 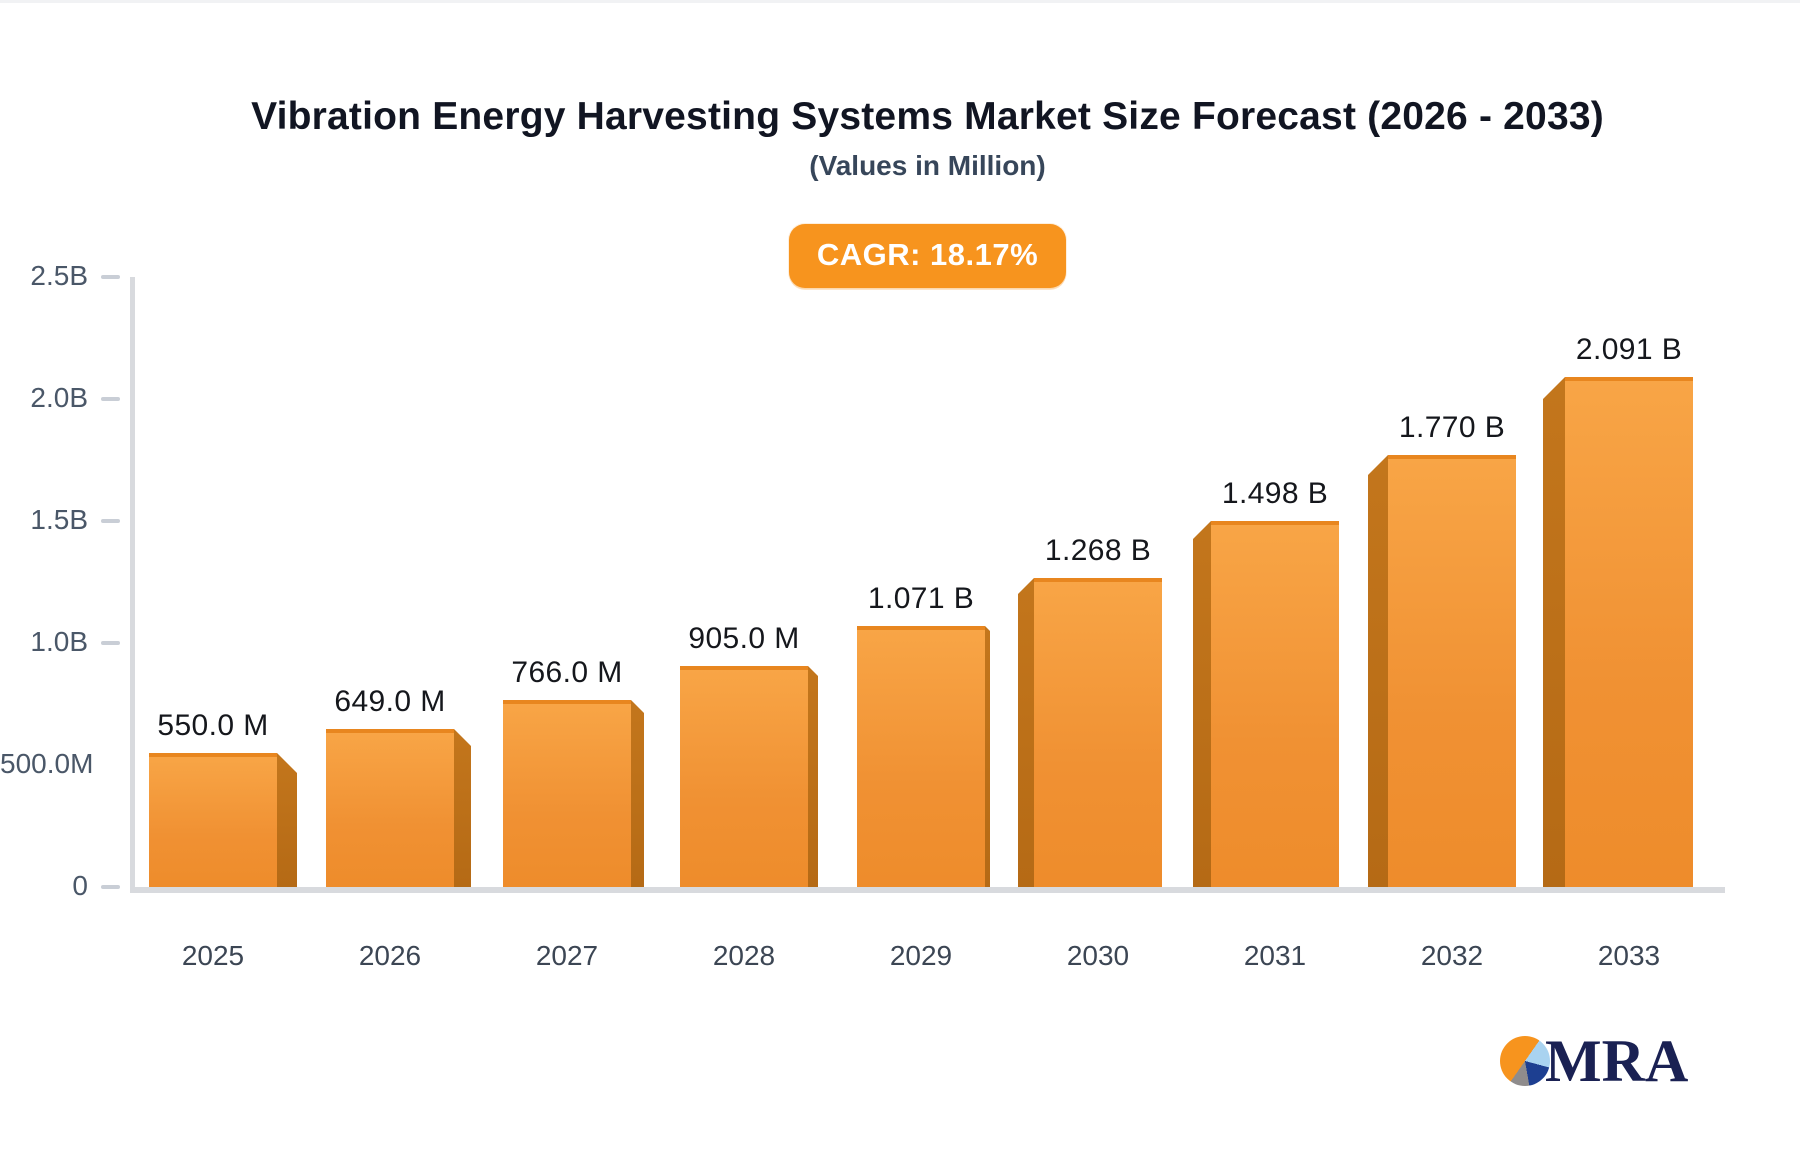 I want to click on x-axis-label-2026: 2026, so click(x=390, y=955).